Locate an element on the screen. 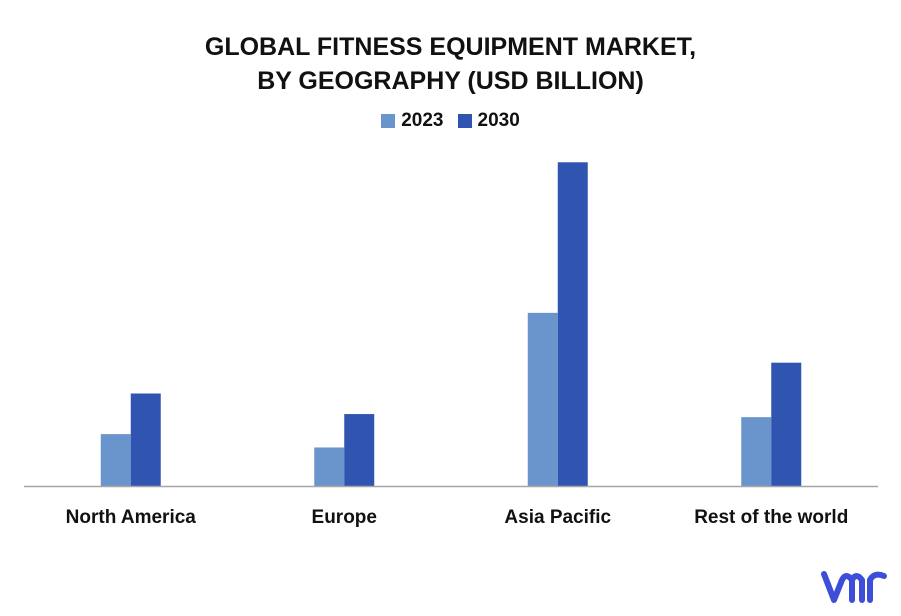  bar-2023-europe is located at coordinates (329, 466).